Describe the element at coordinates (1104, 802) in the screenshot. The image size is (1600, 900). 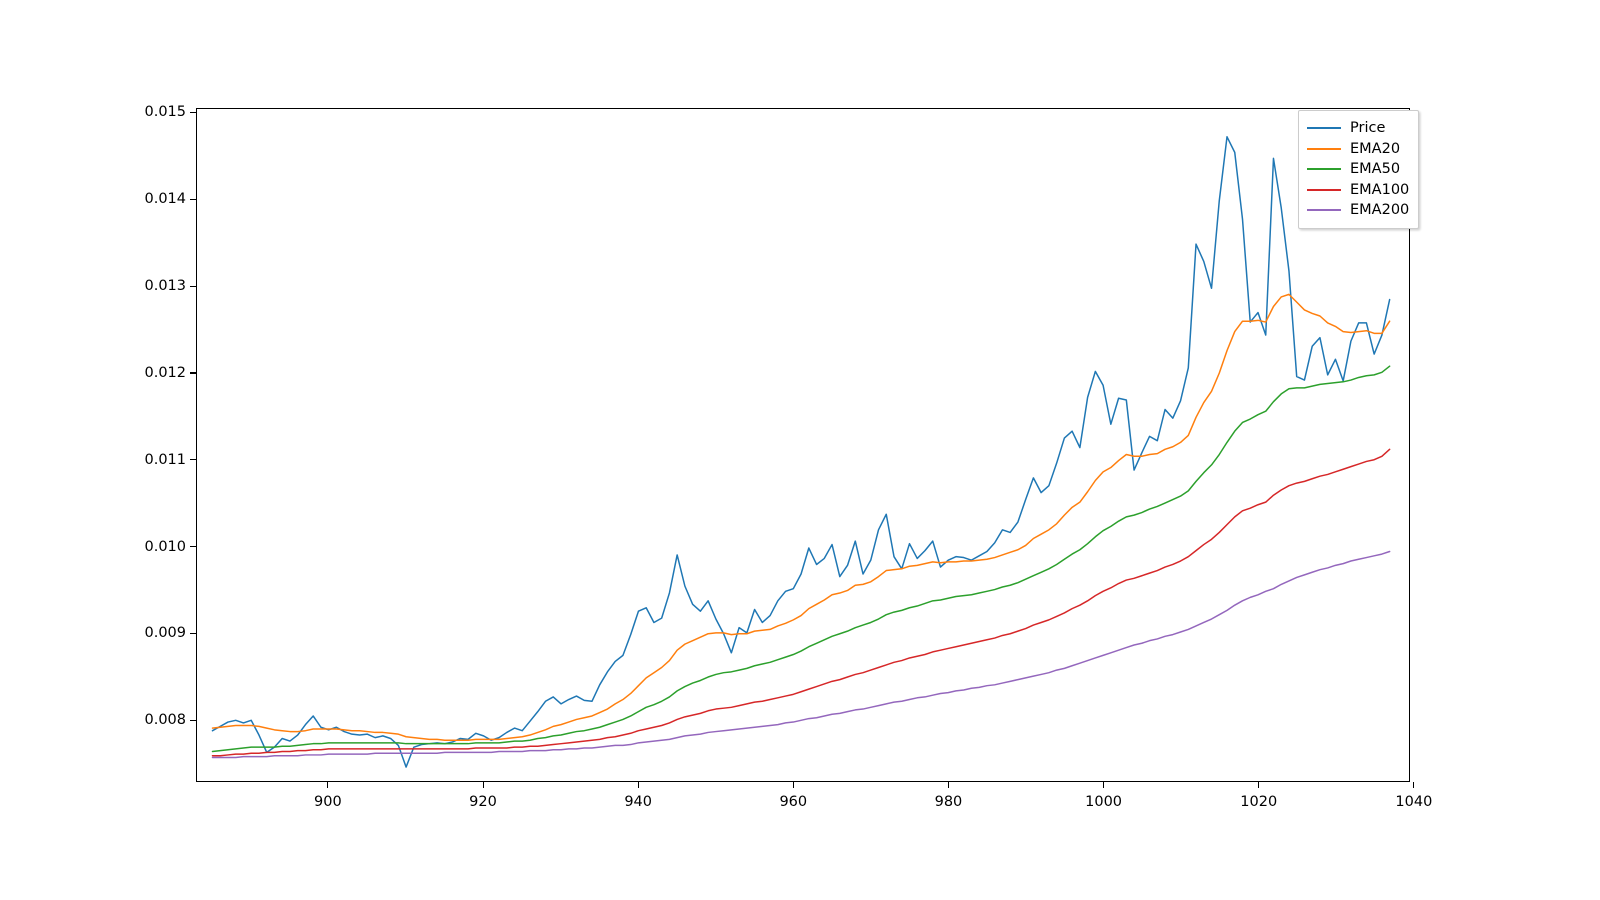
I see `x-tick-label: 1000` at that location.